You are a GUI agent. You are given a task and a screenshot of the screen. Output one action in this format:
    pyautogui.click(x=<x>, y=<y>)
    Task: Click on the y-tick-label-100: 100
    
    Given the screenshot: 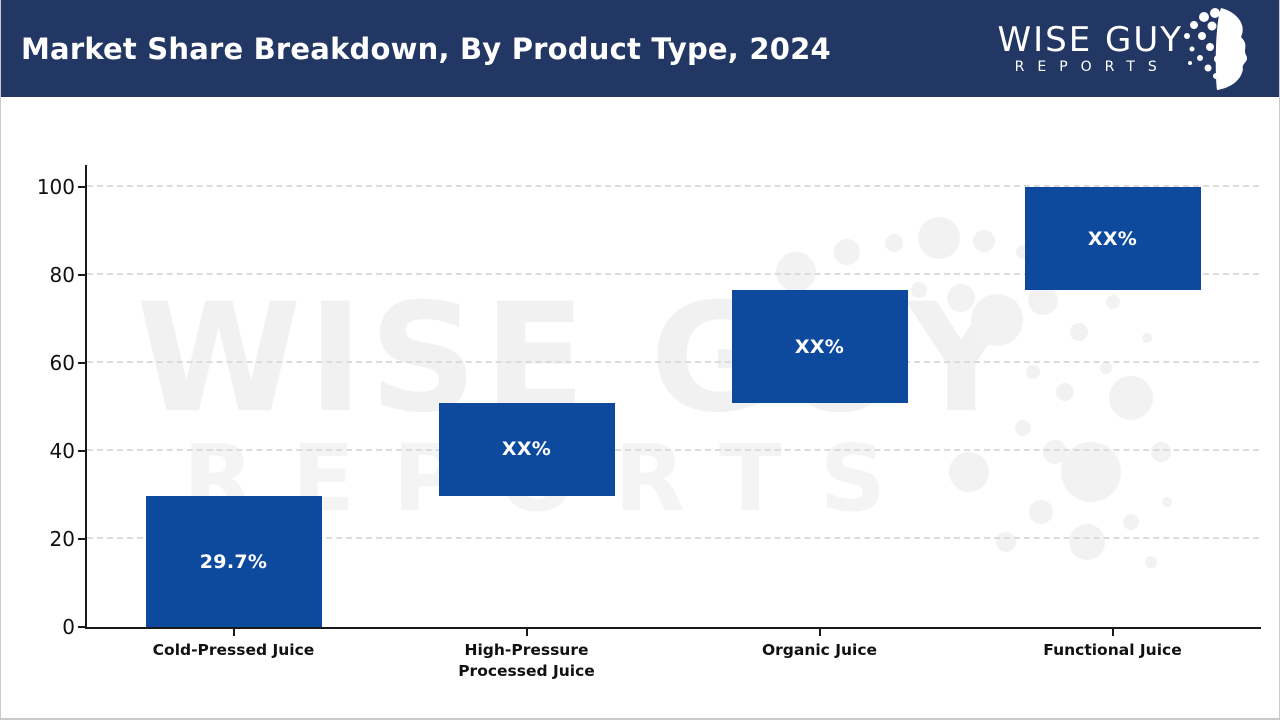 What is the action you would take?
    pyautogui.click(x=55, y=187)
    